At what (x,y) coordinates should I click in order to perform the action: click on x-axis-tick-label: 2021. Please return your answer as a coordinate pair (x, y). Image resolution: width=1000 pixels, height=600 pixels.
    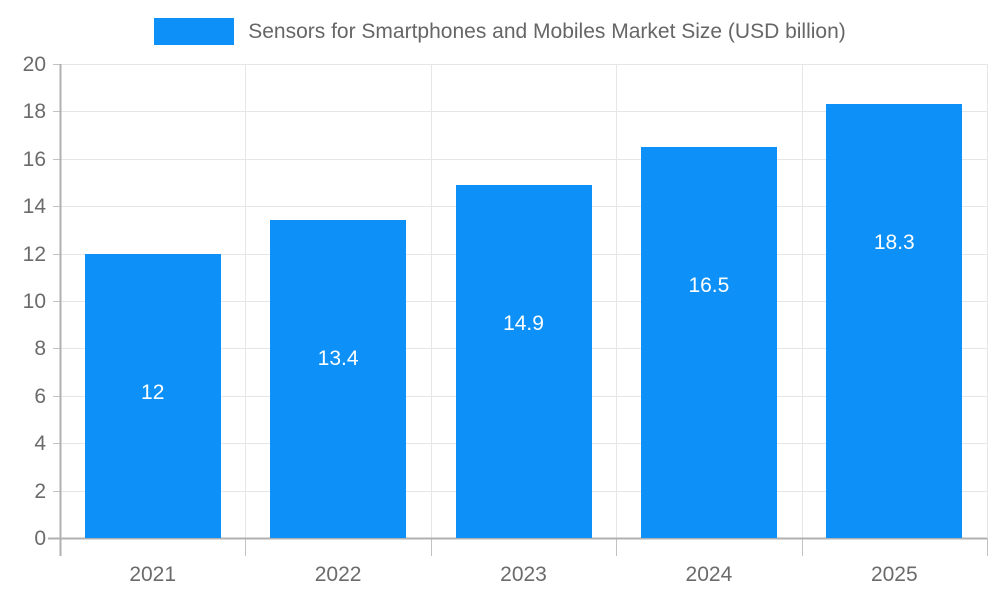
    Looking at the image, I should click on (152, 574).